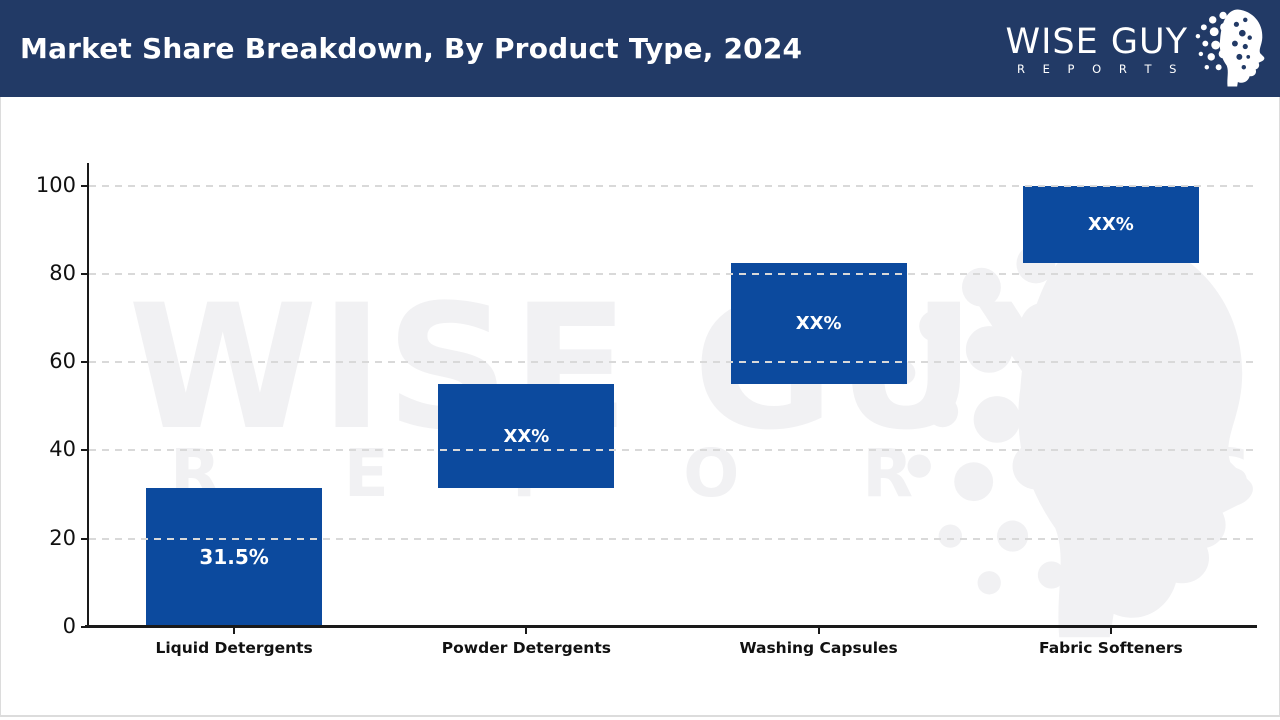  What do you see at coordinates (234, 648) in the screenshot?
I see `x-axis-label-liquid-detergents: Liquid Detergents` at bounding box center [234, 648].